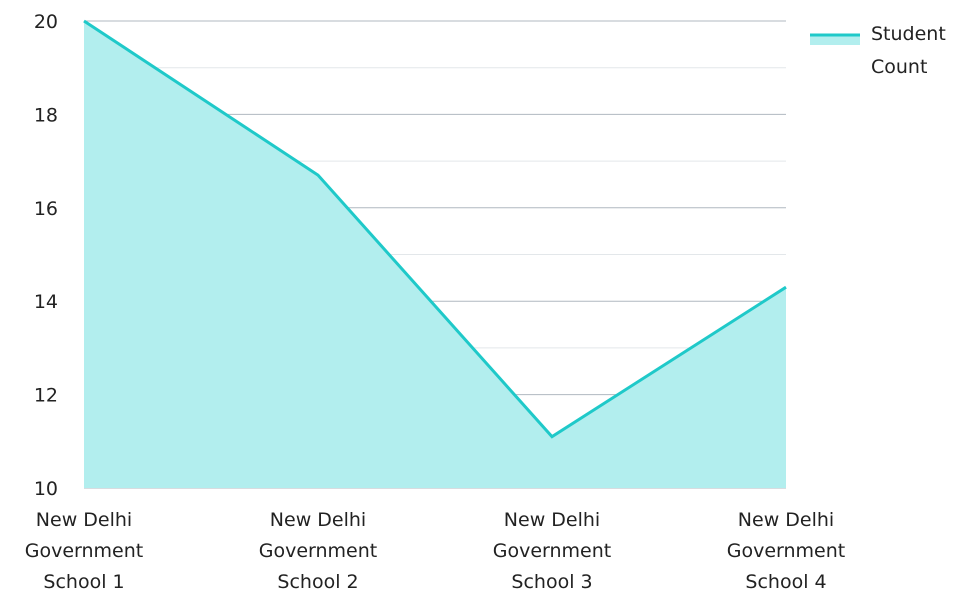  Describe the element at coordinates (46, 115) in the screenshot. I see `y-tick-label: 18` at that location.